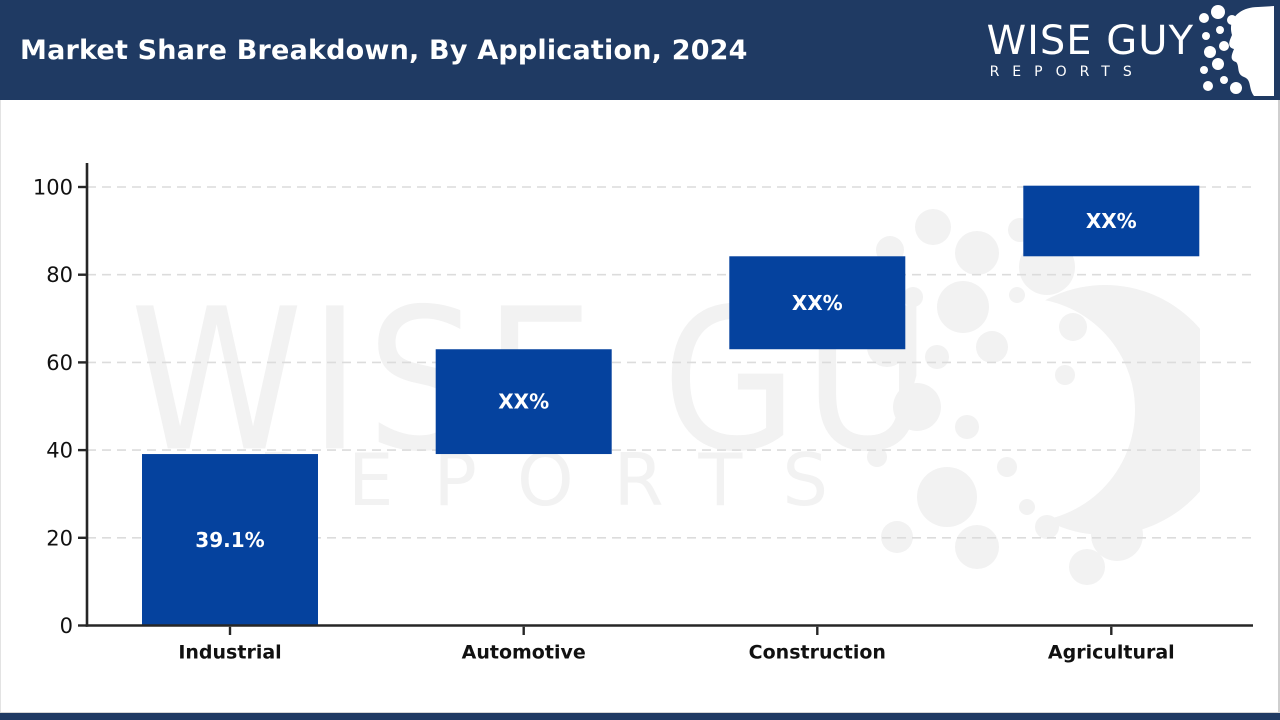 The width and height of the screenshot is (1280, 720). I want to click on bar-automotive, so click(523, 402).